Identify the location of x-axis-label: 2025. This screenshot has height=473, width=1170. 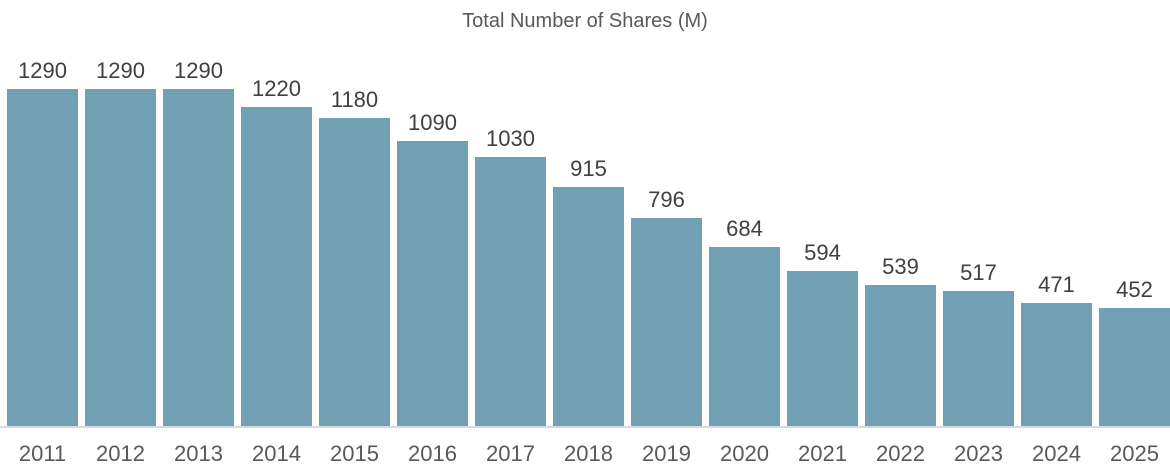
(1134, 453).